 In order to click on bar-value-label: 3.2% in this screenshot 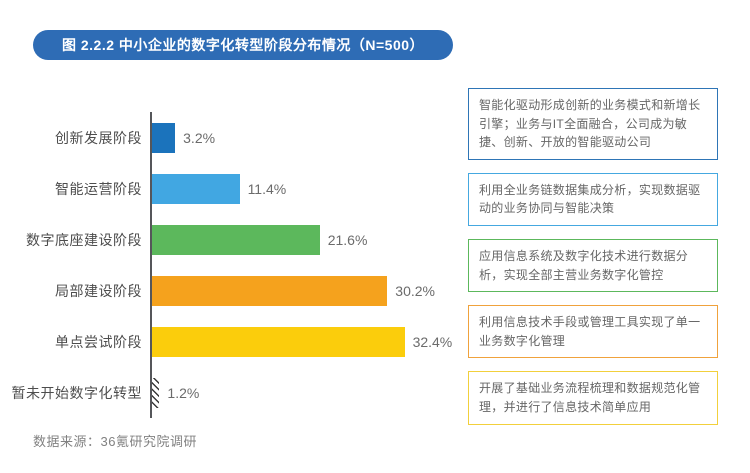, I will do `click(199, 137)`.